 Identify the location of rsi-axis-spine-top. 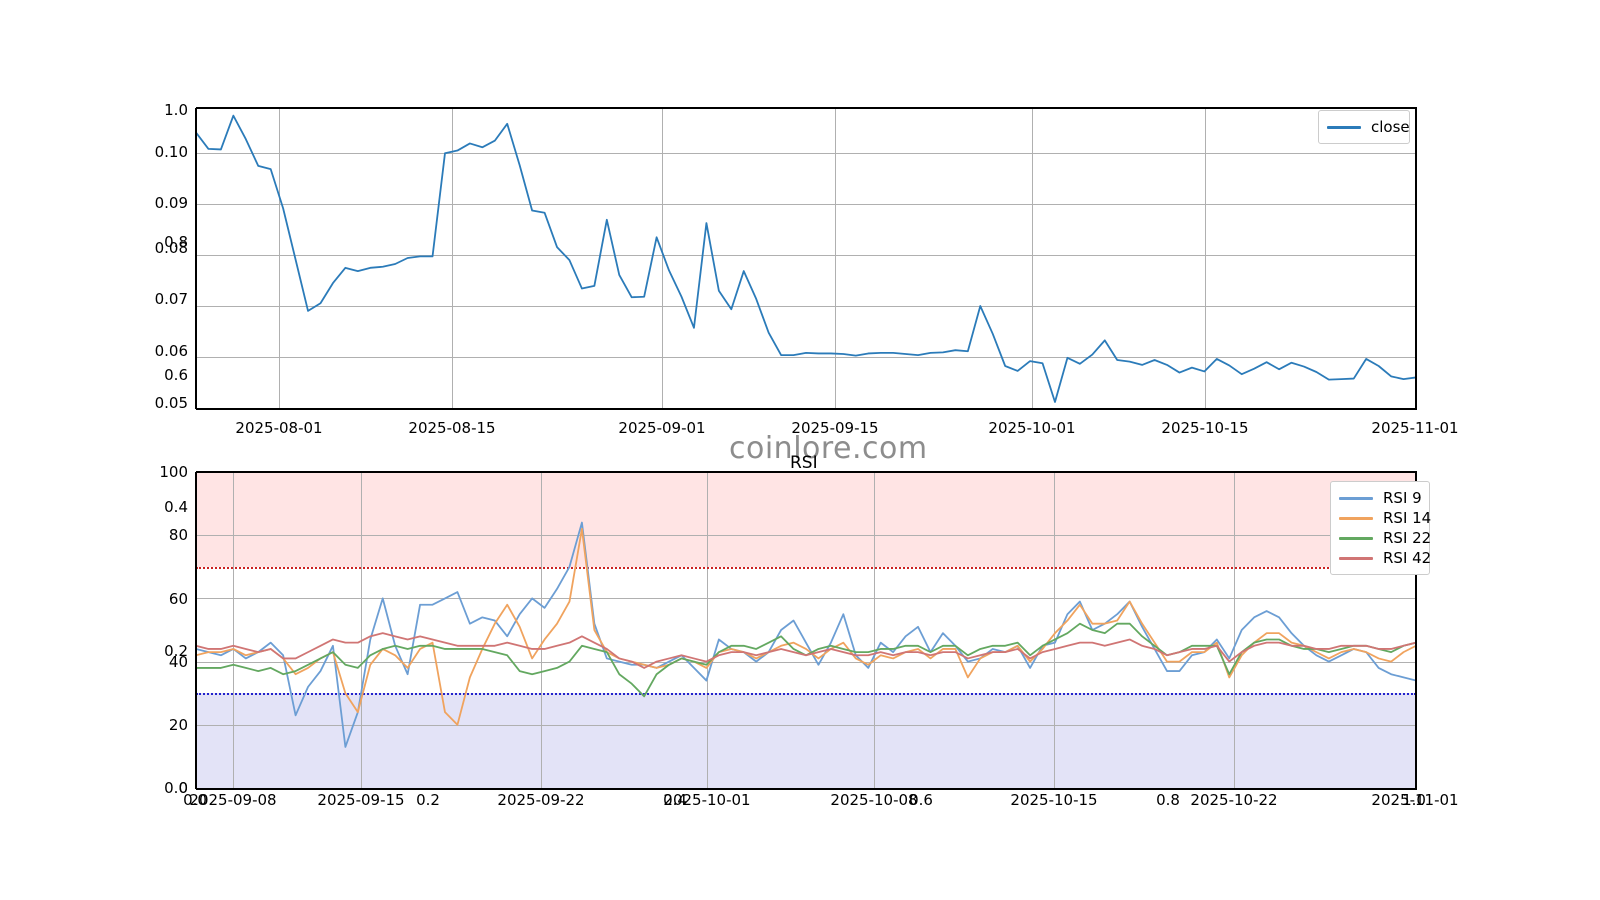
(806, 472).